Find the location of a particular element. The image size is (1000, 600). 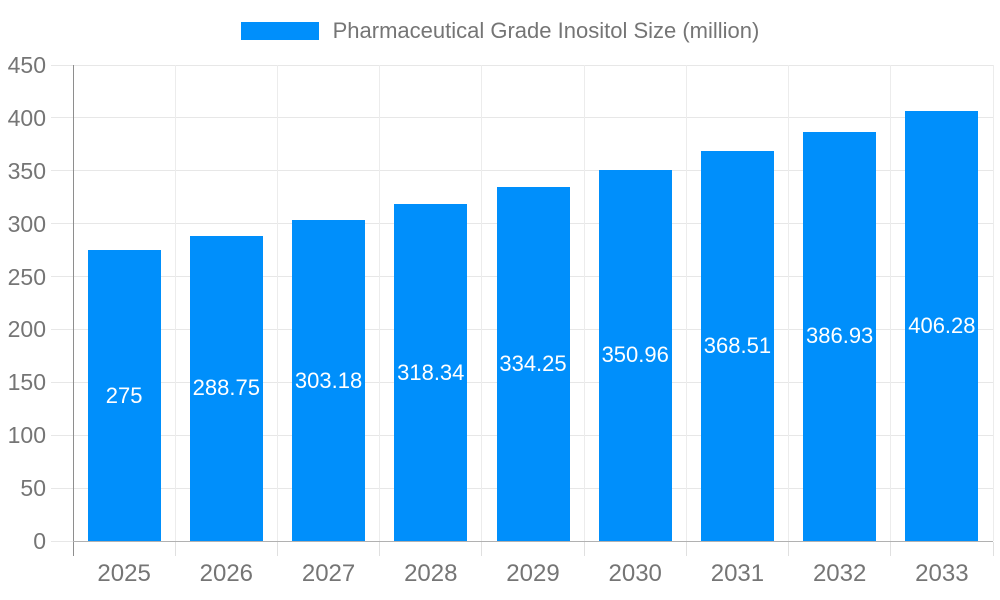

legend-swatch is located at coordinates (279, 31).